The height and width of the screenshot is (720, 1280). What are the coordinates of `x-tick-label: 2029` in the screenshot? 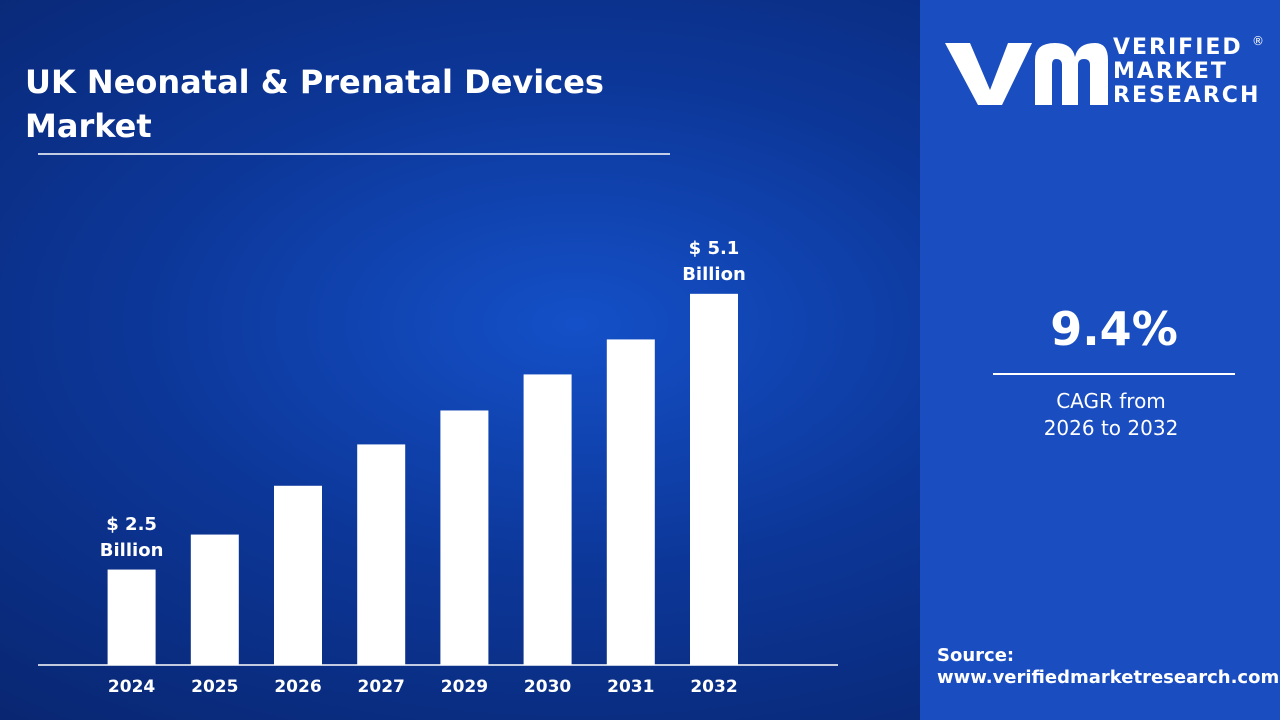 It's located at (464, 687).